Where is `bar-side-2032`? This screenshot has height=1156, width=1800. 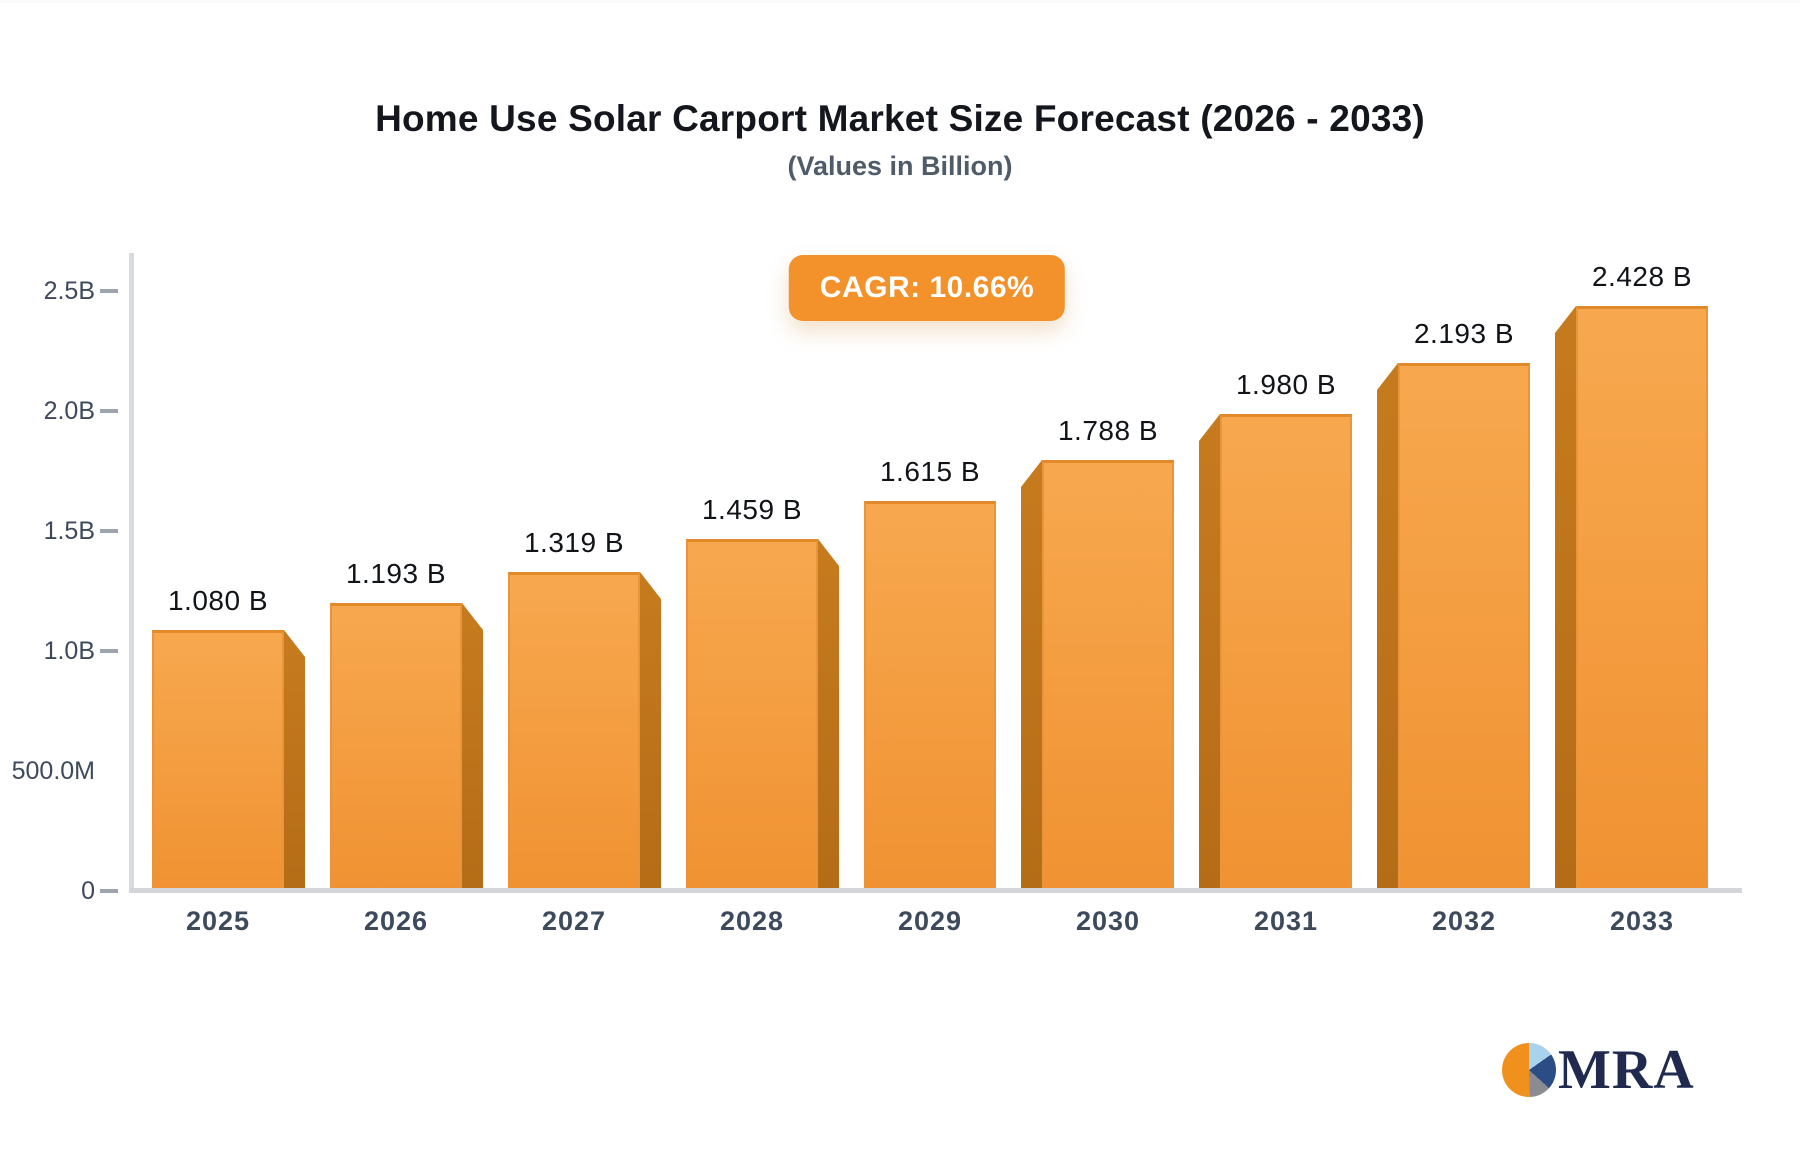
bar-side-2032 is located at coordinates (1387, 627).